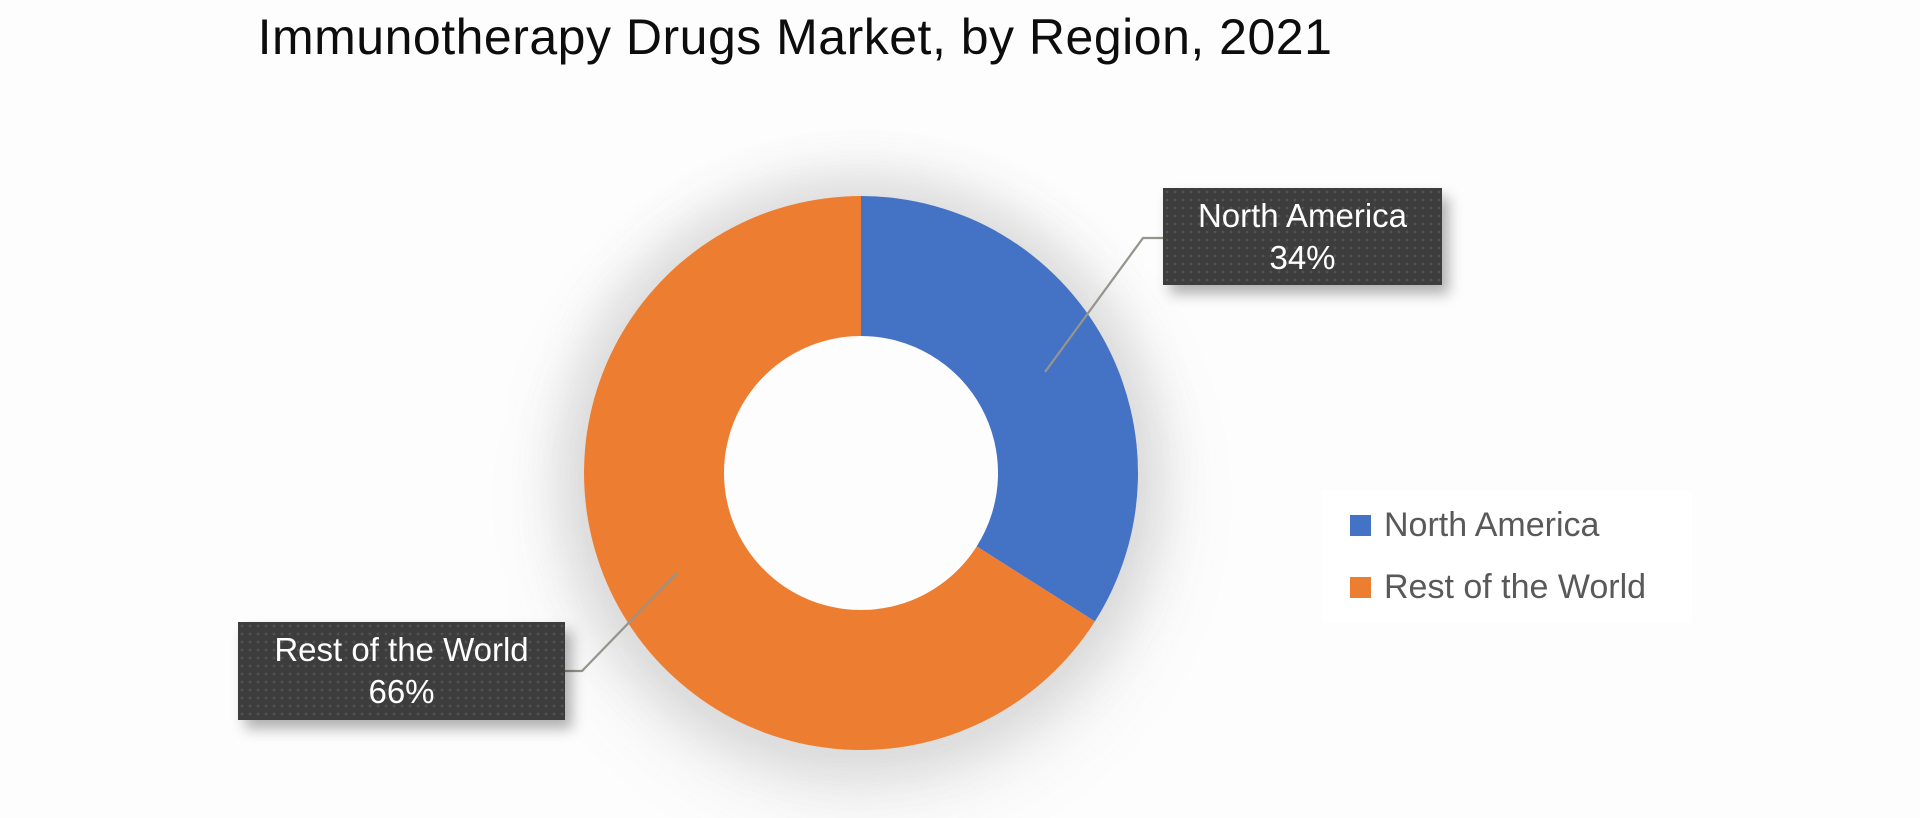 This screenshot has width=1920, height=818. I want to click on legend-swatch-rest-of-world, so click(1360, 587).